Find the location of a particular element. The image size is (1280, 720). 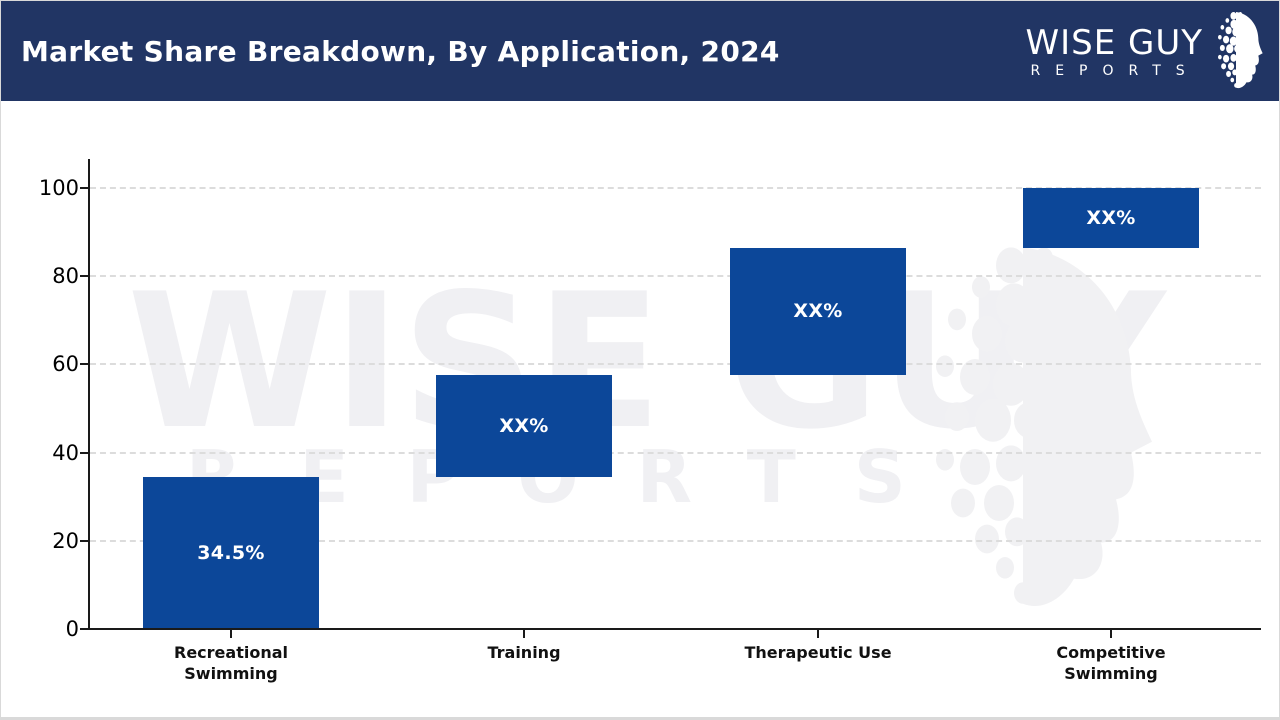

brand-name-text: WISE GUY is located at coordinates (1114, 42).